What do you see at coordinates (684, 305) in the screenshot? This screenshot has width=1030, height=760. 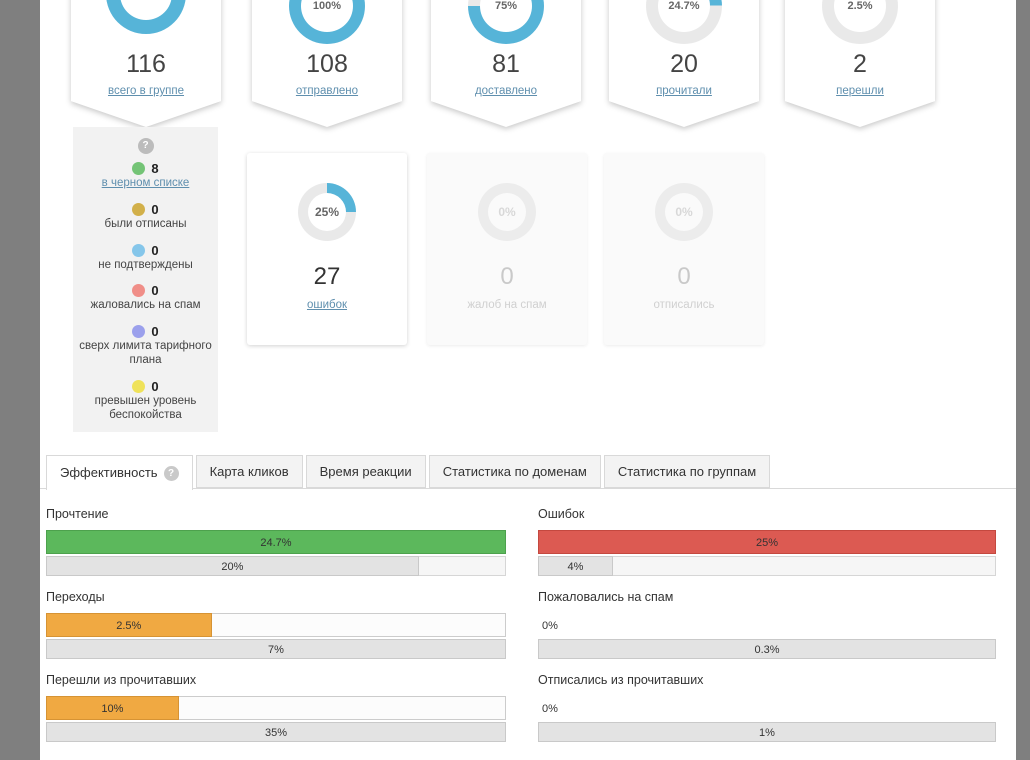 I see `card-label-unsubscribed: отписались` at bounding box center [684, 305].